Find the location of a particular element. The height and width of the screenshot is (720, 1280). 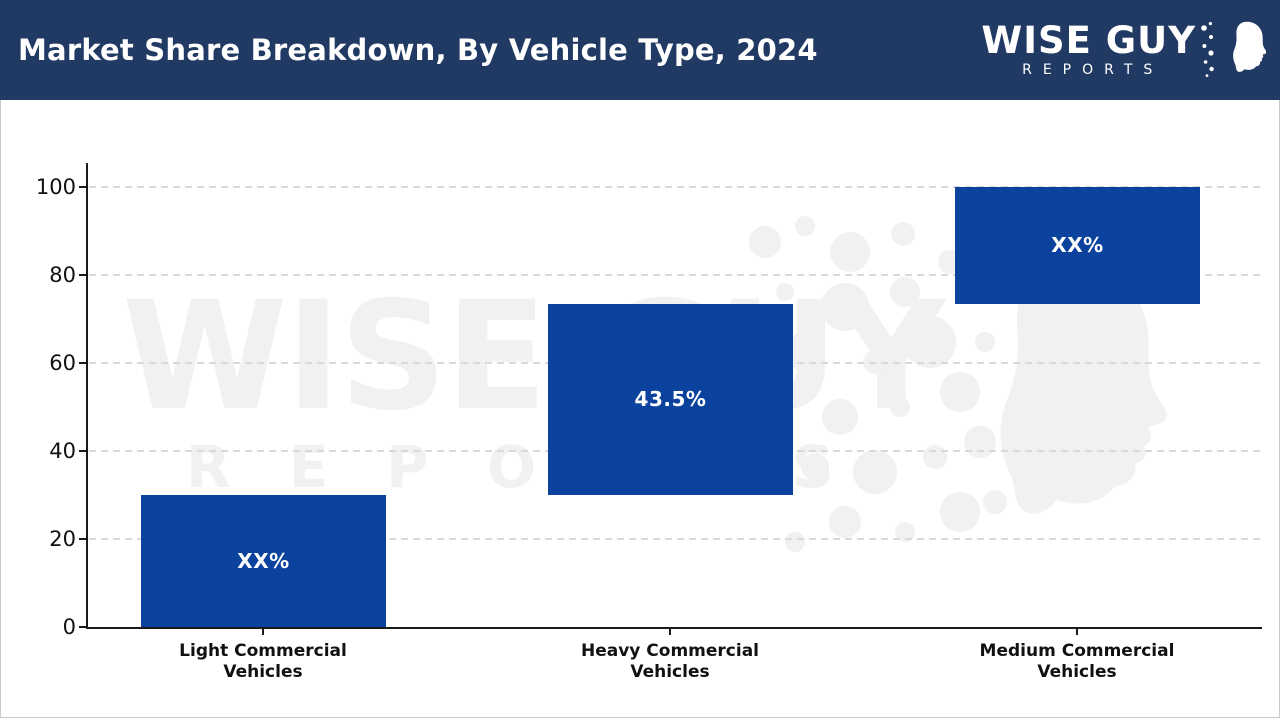

bar-heavy-commercial-vehicles: 43.5% is located at coordinates (670, 399).